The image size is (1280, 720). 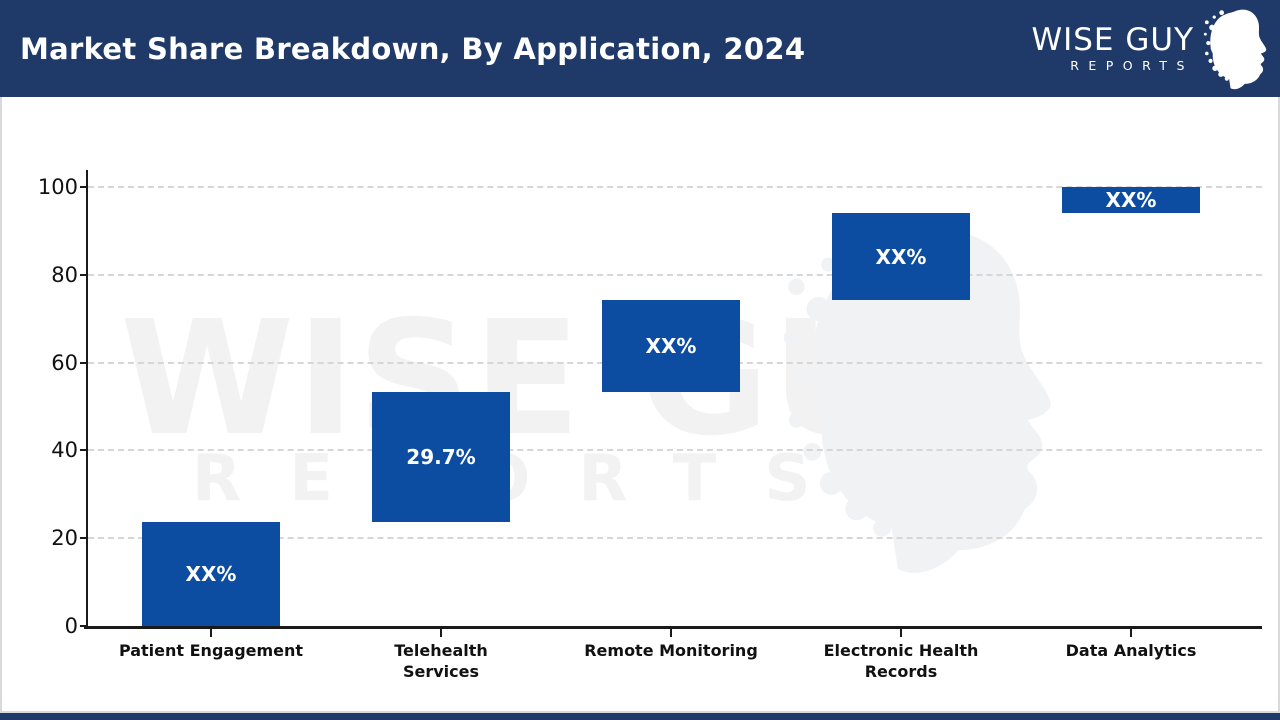 What do you see at coordinates (917, 402) in the screenshot?
I see `watermark-head-icon` at bounding box center [917, 402].